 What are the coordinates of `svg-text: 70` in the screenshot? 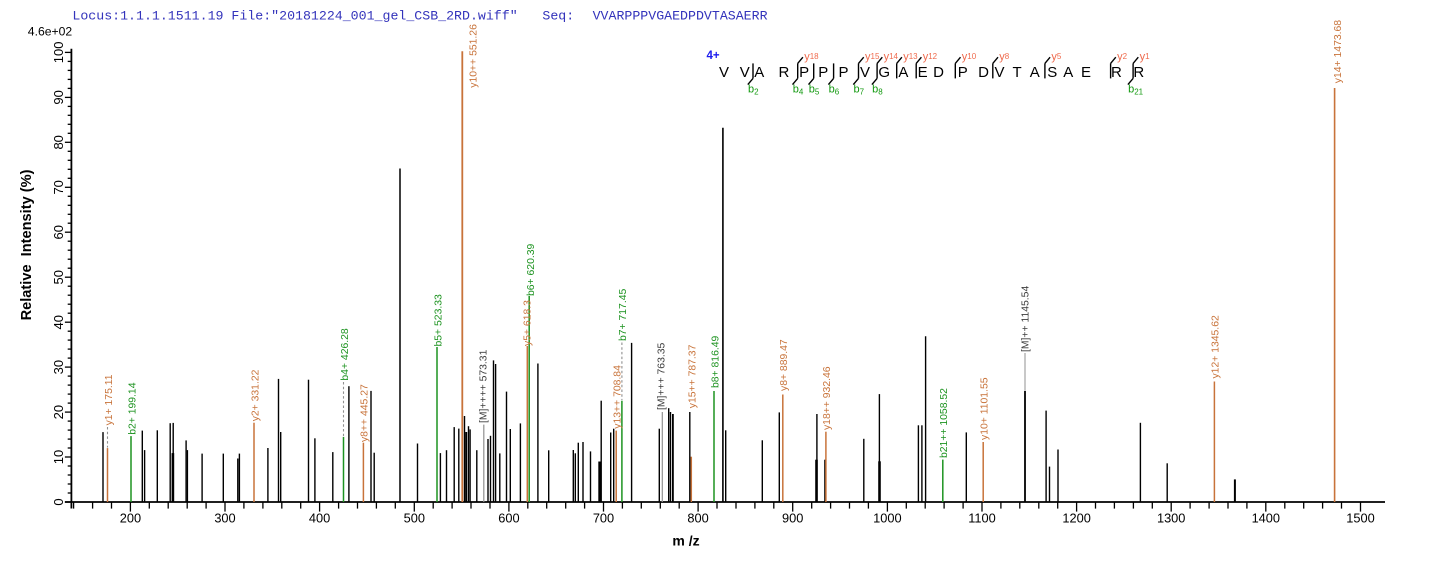 It's located at (58, 187).